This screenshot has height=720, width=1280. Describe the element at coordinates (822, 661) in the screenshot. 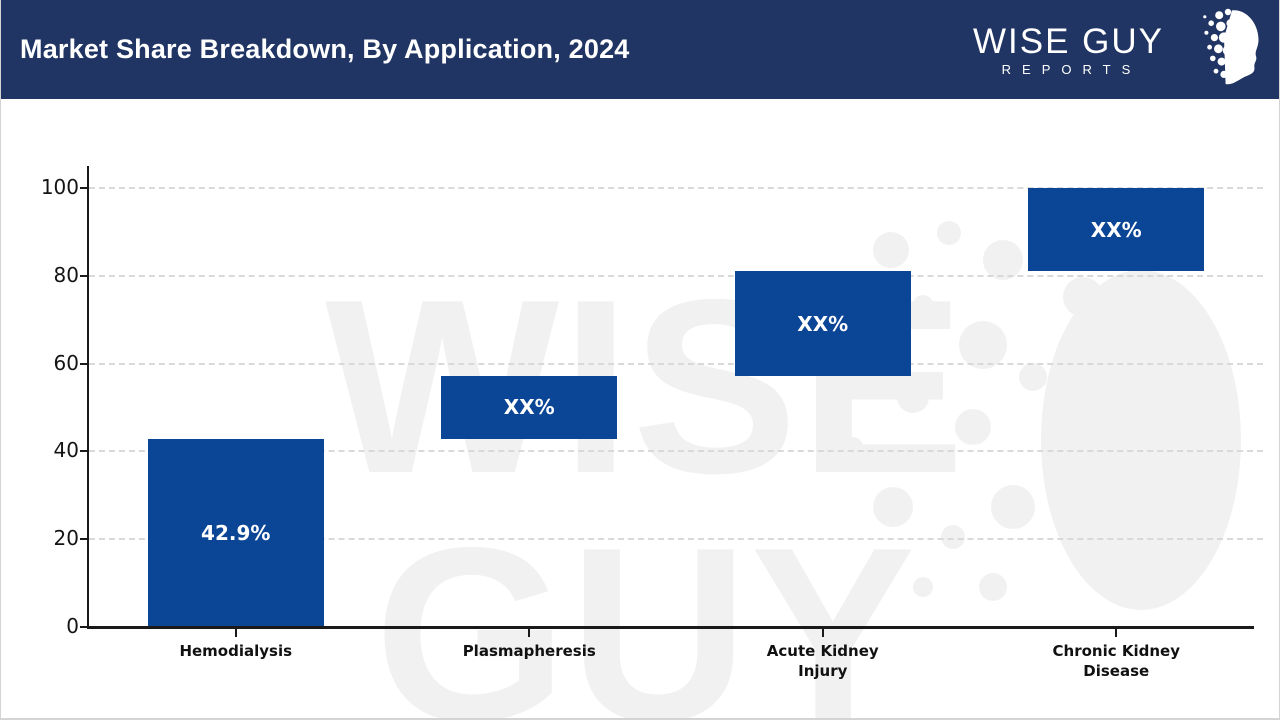

I see `category-label: Acute Kidney Injury` at that location.